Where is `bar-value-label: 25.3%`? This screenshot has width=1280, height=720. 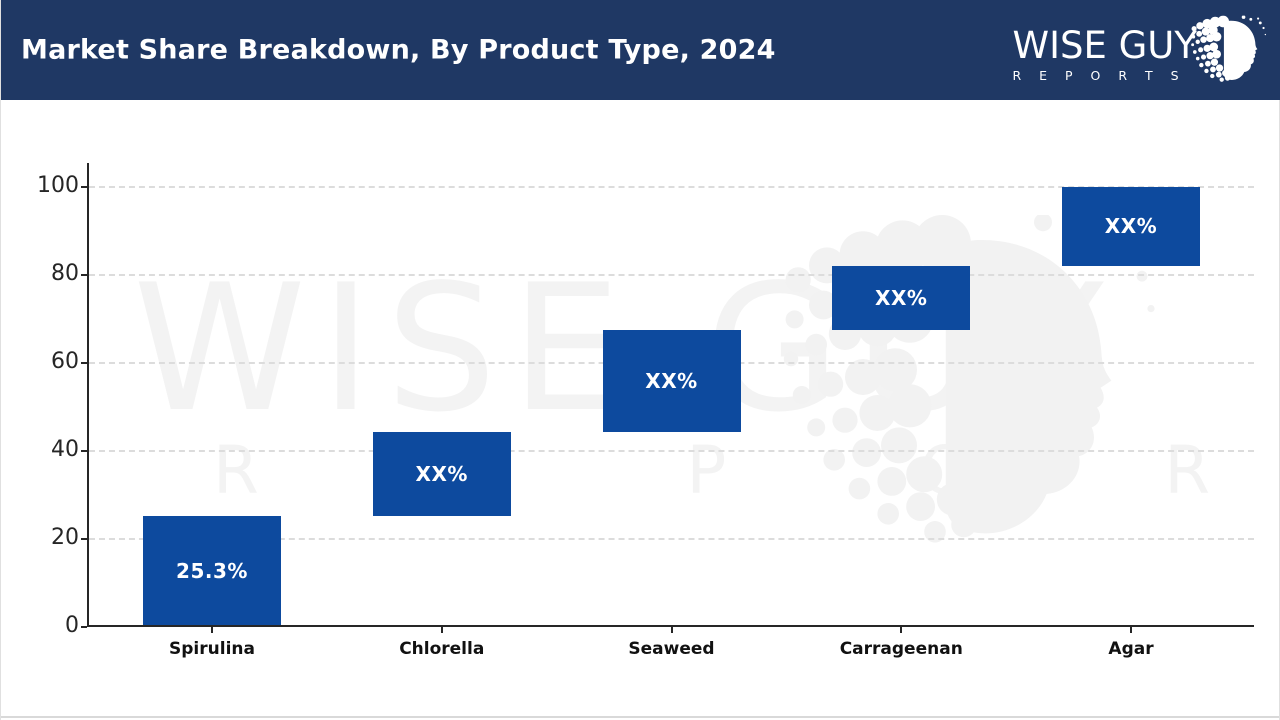 bar-value-label: 25.3% is located at coordinates (212, 571).